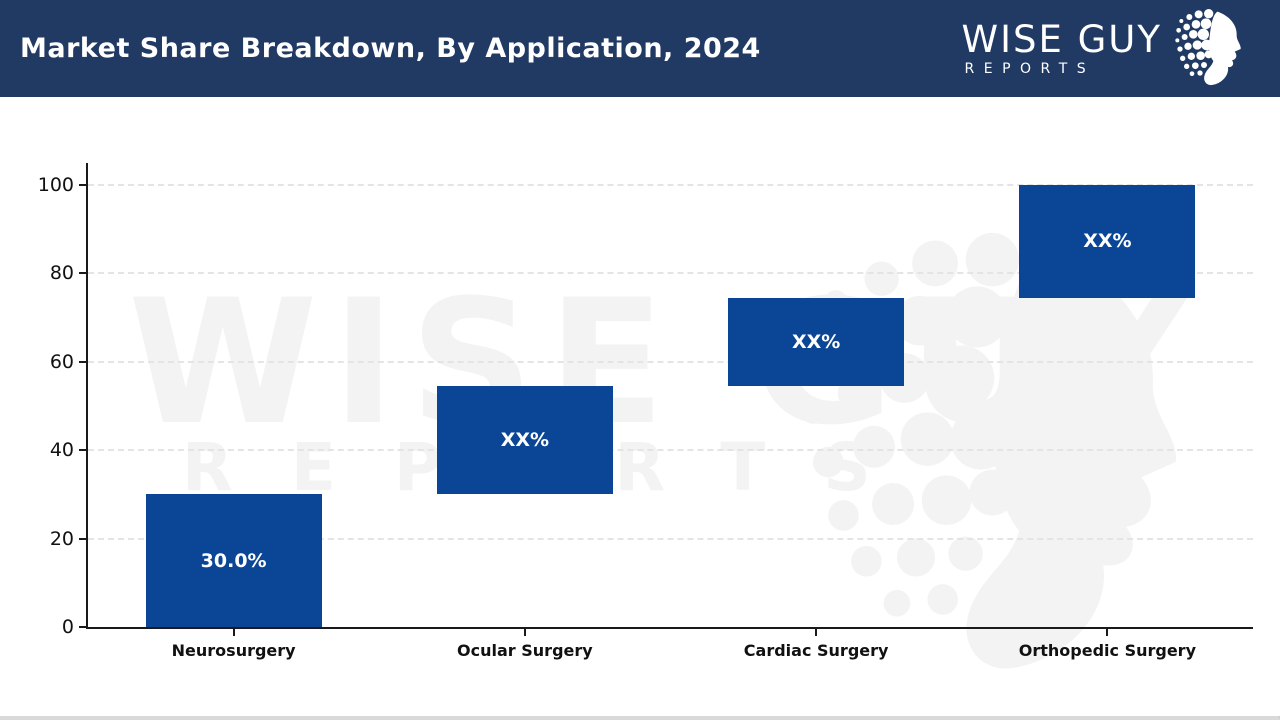 The image size is (1280, 720). I want to click on y-axis-spine, so click(87, 396).